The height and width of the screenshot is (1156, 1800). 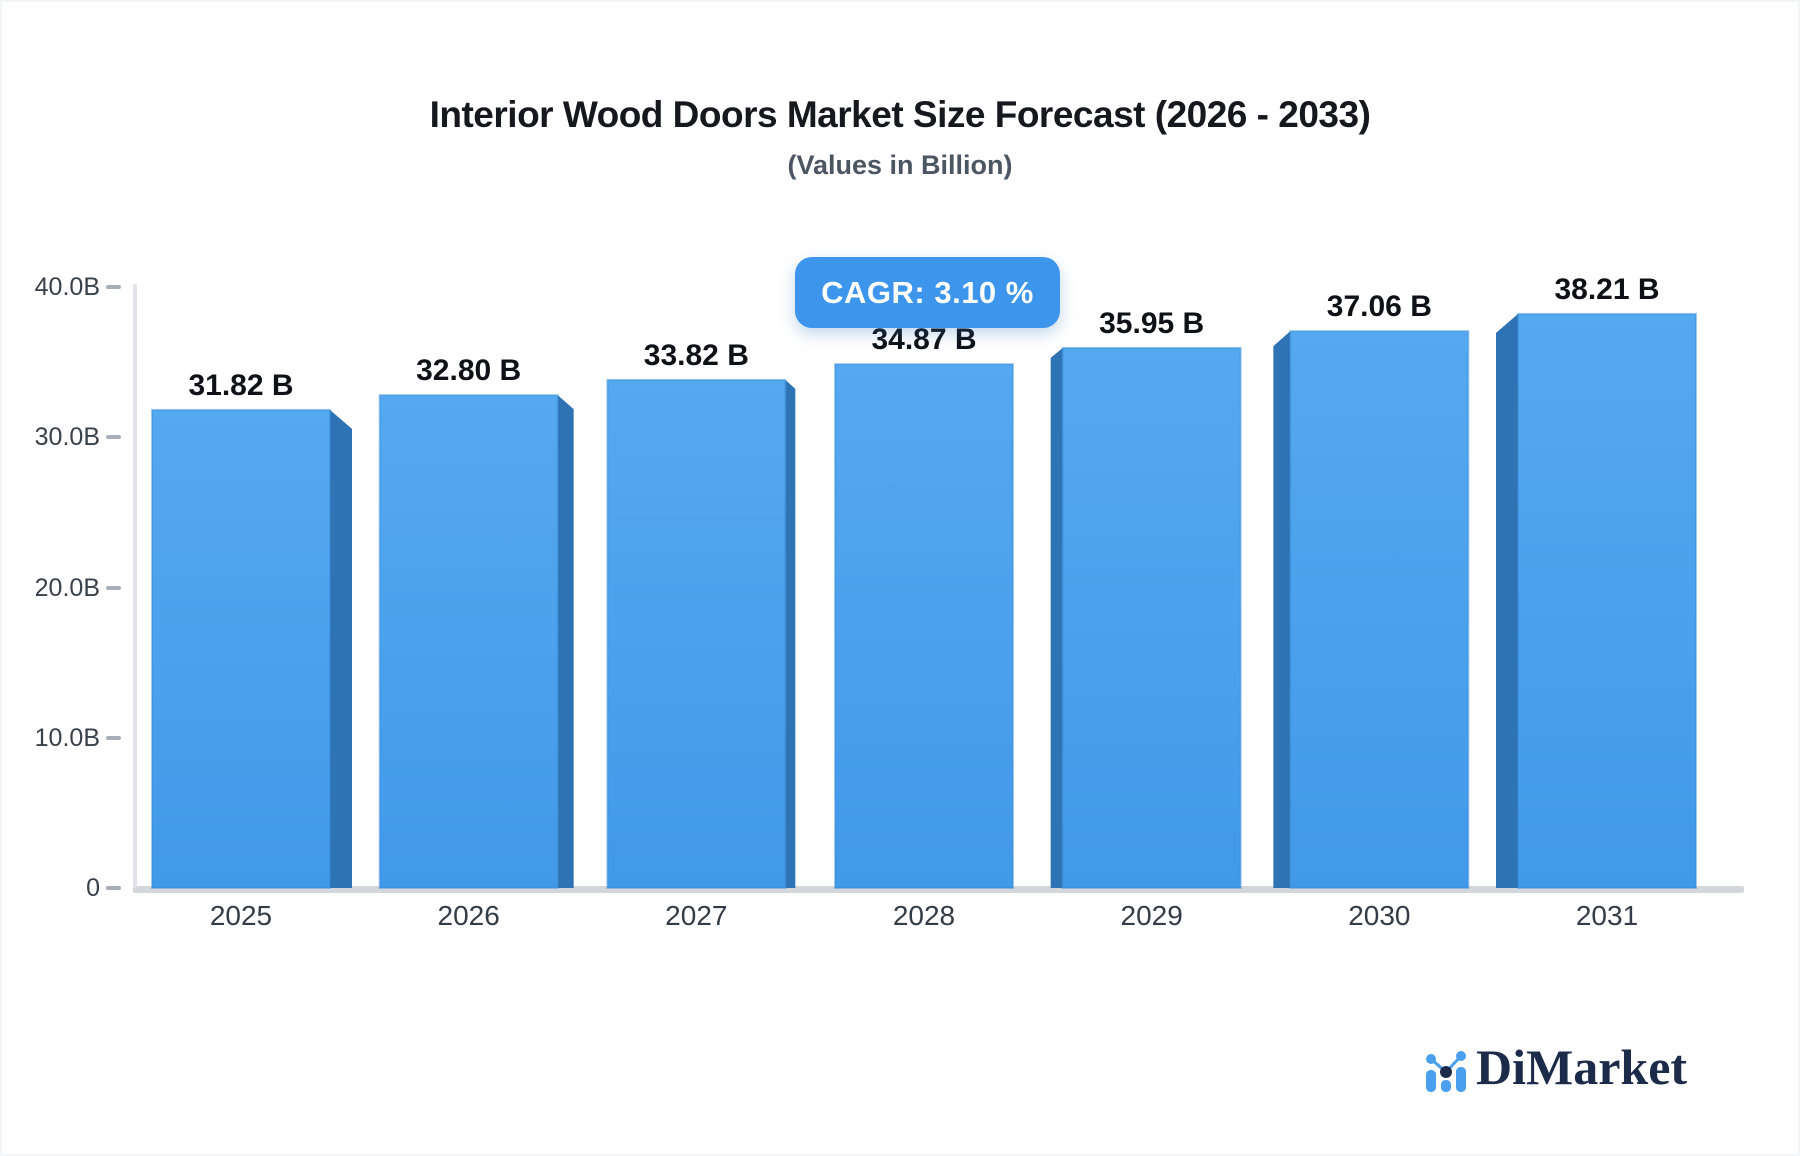 What do you see at coordinates (924, 626) in the screenshot?
I see `bar-2028` at bounding box center [924, 626].